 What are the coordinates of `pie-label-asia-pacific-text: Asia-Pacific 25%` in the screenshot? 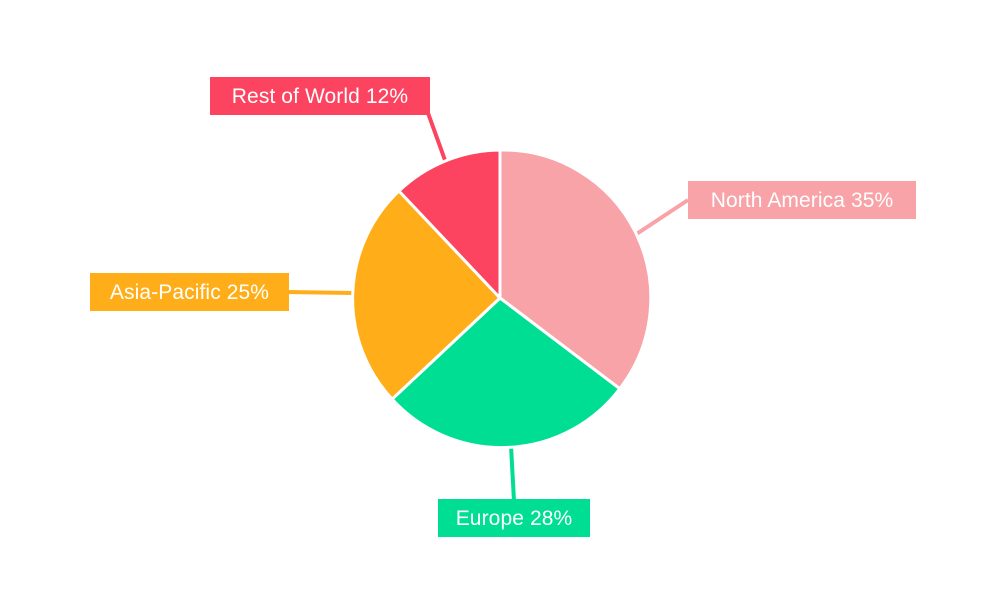 It's located at (189, 292).